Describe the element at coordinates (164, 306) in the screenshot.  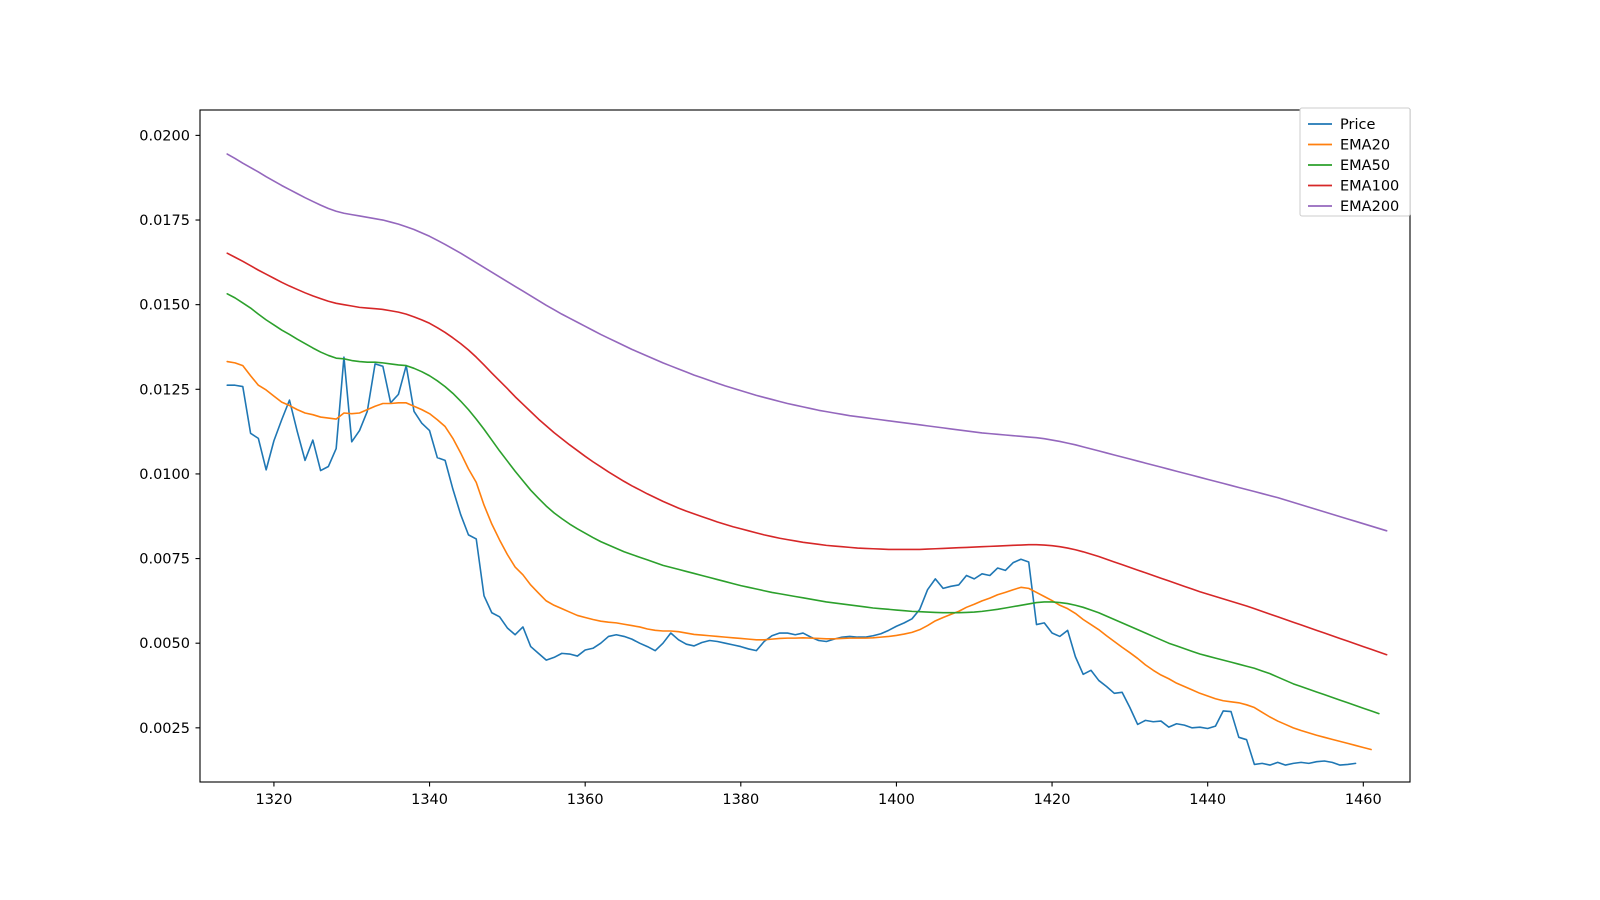
I see `y-tick-label: 0.0150` at that location.